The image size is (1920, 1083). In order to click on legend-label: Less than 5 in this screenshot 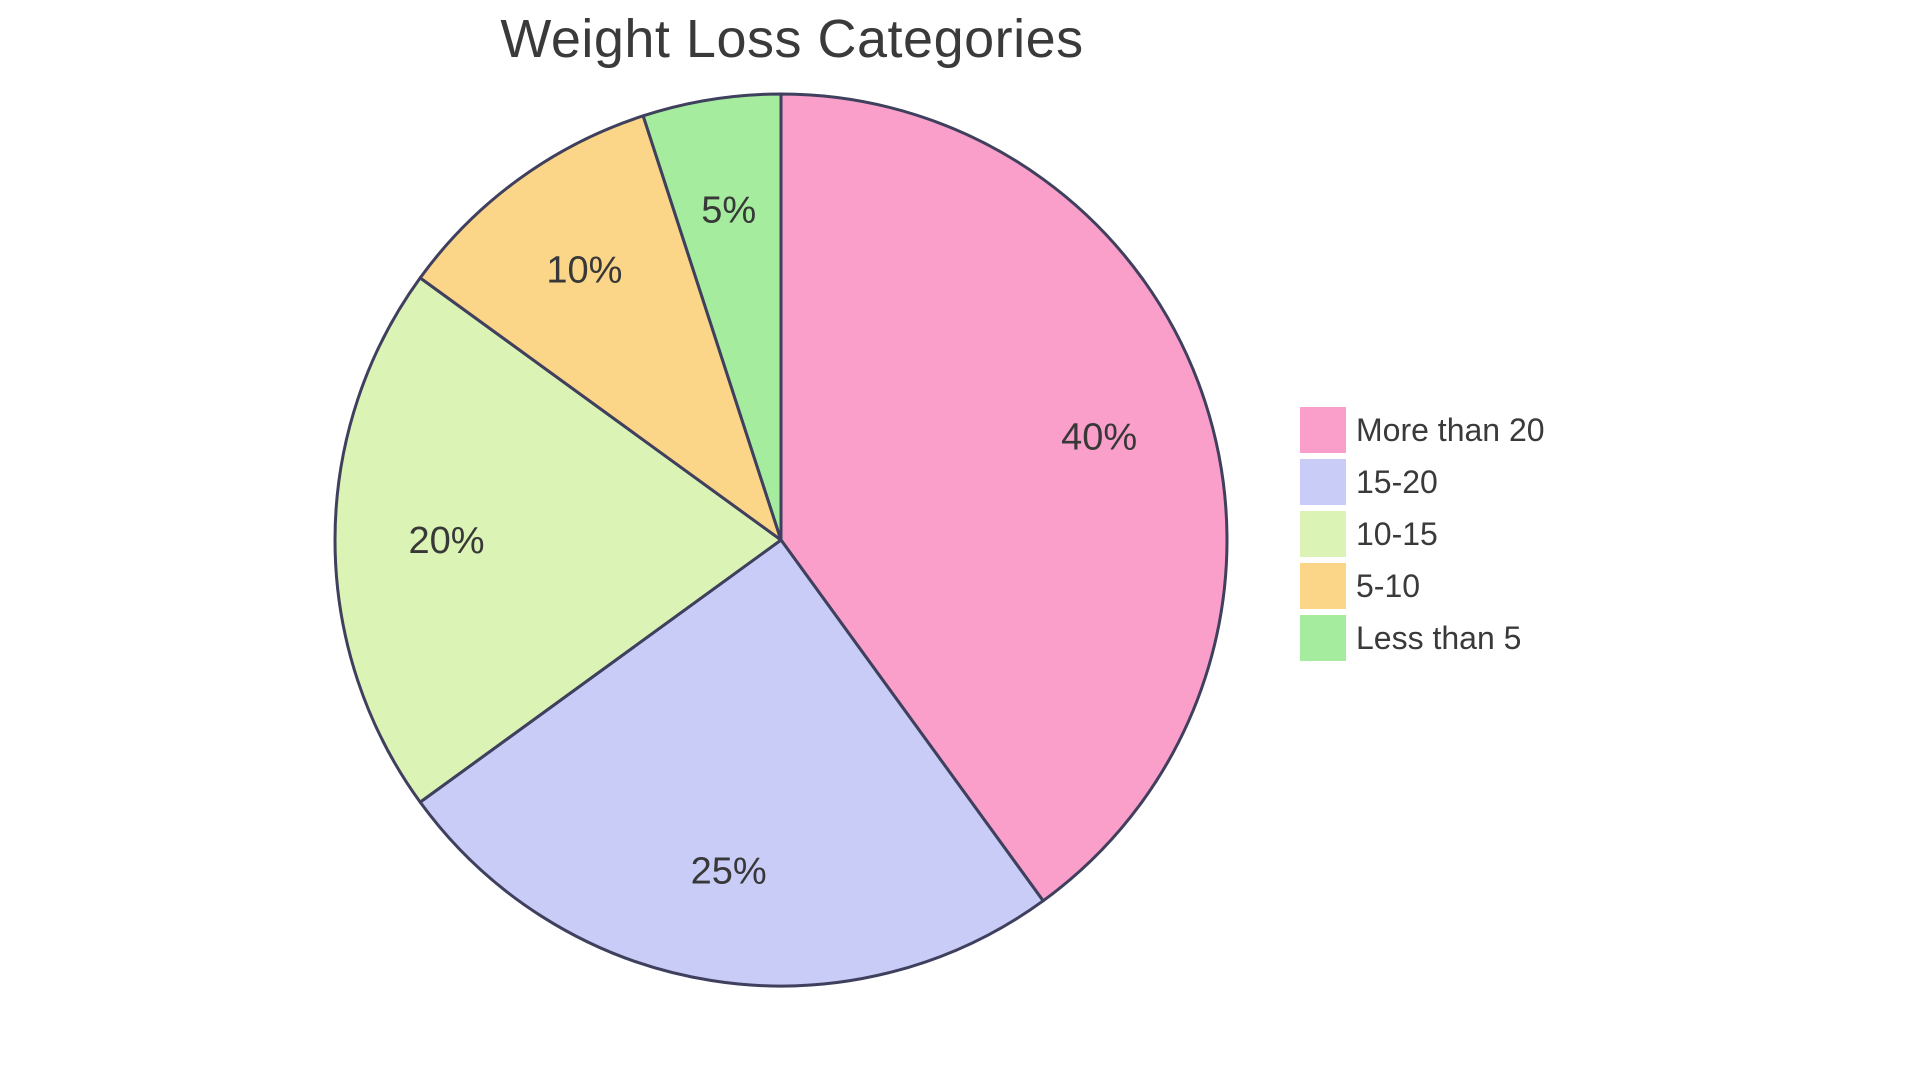, I will do `click(1439, 637)`.